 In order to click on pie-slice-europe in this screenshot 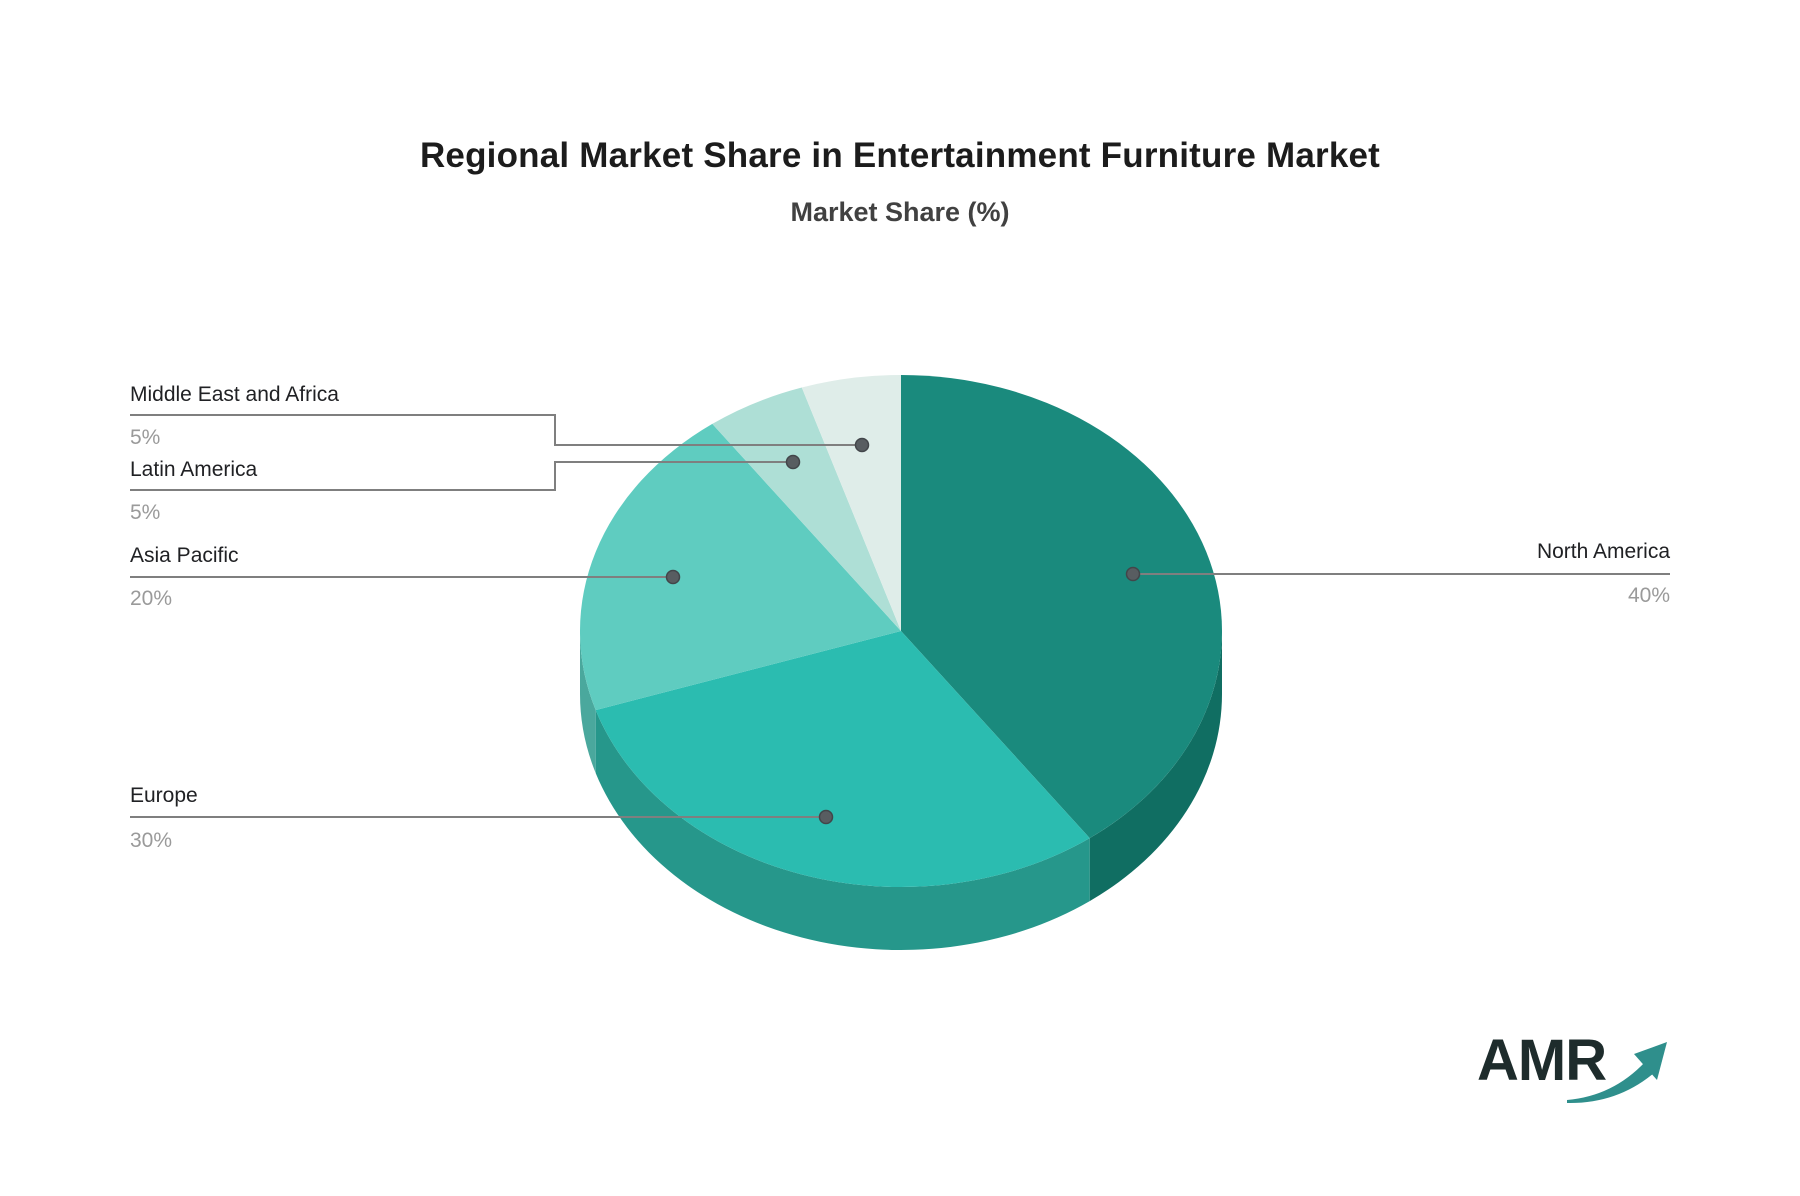, I will do `click(842, 759)`.